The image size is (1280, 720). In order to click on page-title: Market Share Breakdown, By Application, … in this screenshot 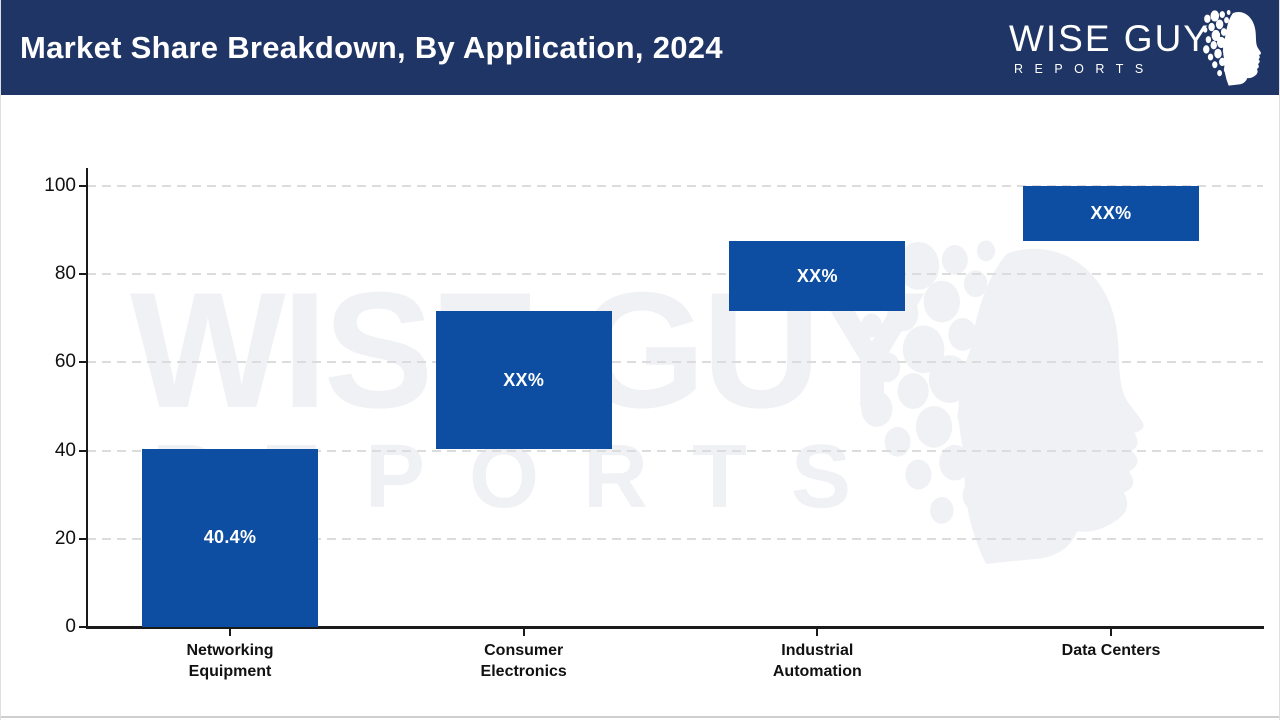, I will do `click(371, 47)`.